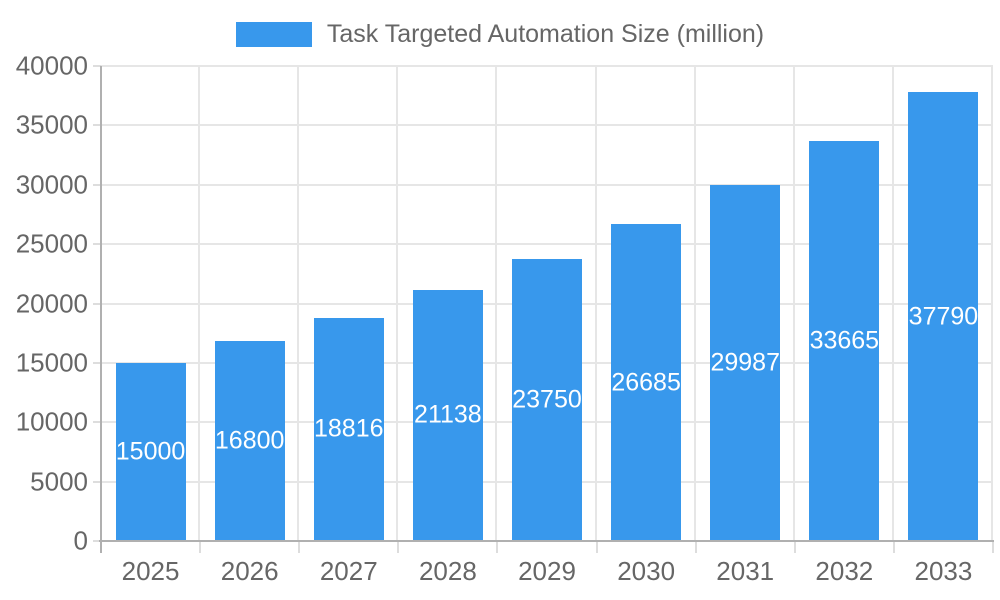 The height and width of the screenshot is (600, 1000). Describe the element at coordinates (51, 243) in the screenshot. I see `y-axis-tick-label: 25000` at that location.